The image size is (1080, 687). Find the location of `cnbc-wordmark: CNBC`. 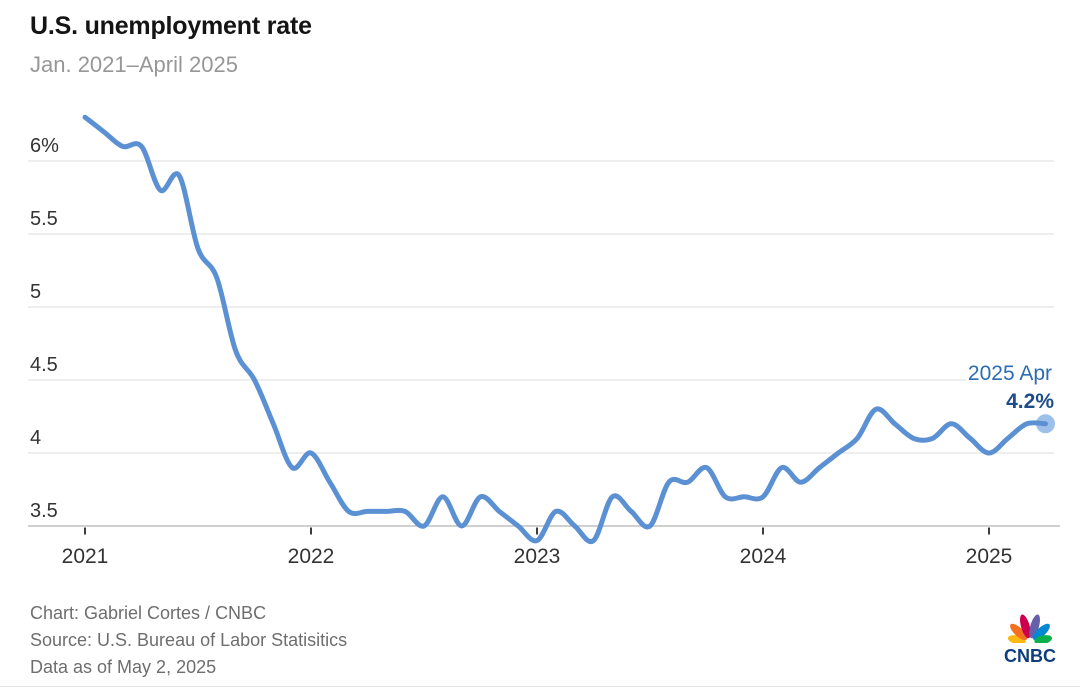

cnbc-wordmark: CNBC is located at coordinates (1030, 656).